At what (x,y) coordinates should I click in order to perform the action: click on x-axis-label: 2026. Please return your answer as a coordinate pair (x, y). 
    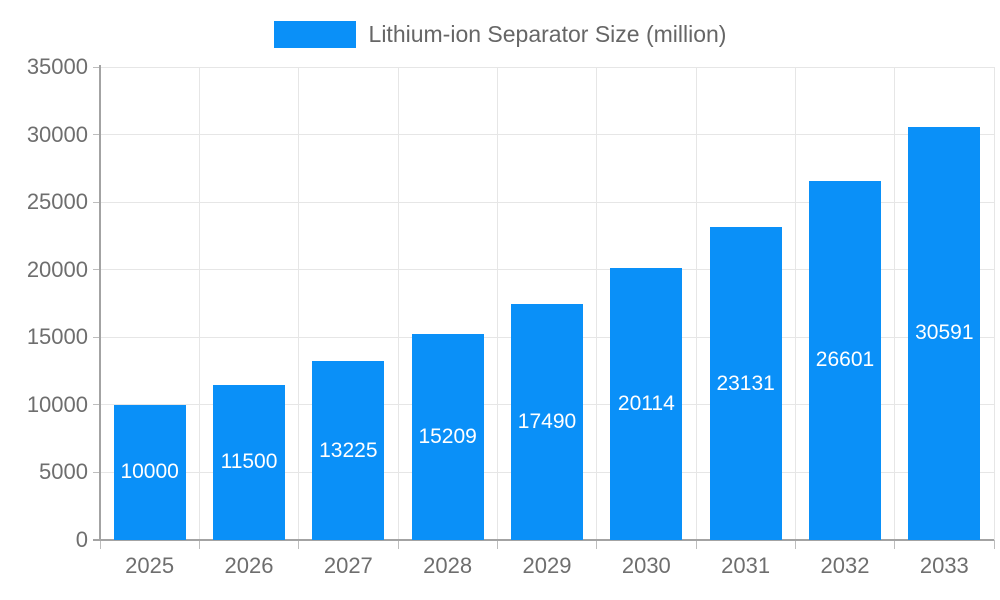
    Looking at the image, I should click on (249, 565).